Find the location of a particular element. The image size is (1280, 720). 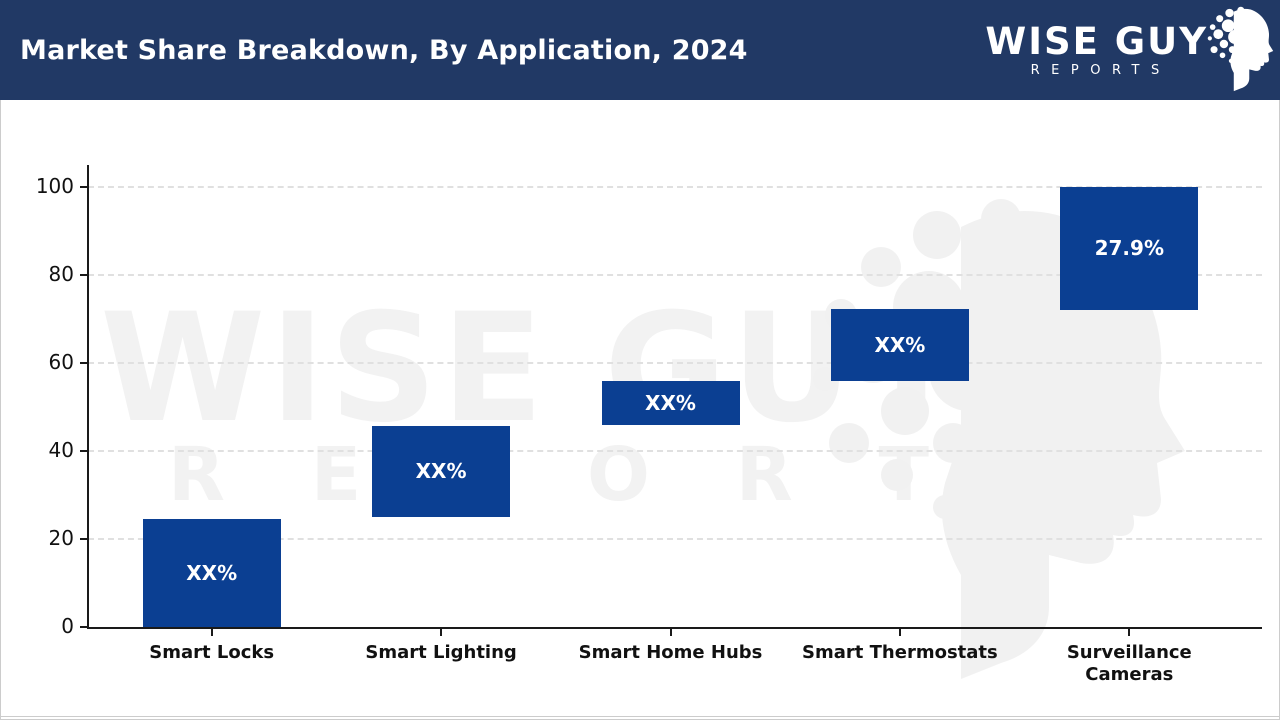

category-label-surveillance-cameras: Surveillance Cameras is located at coordinates (1129, 663).